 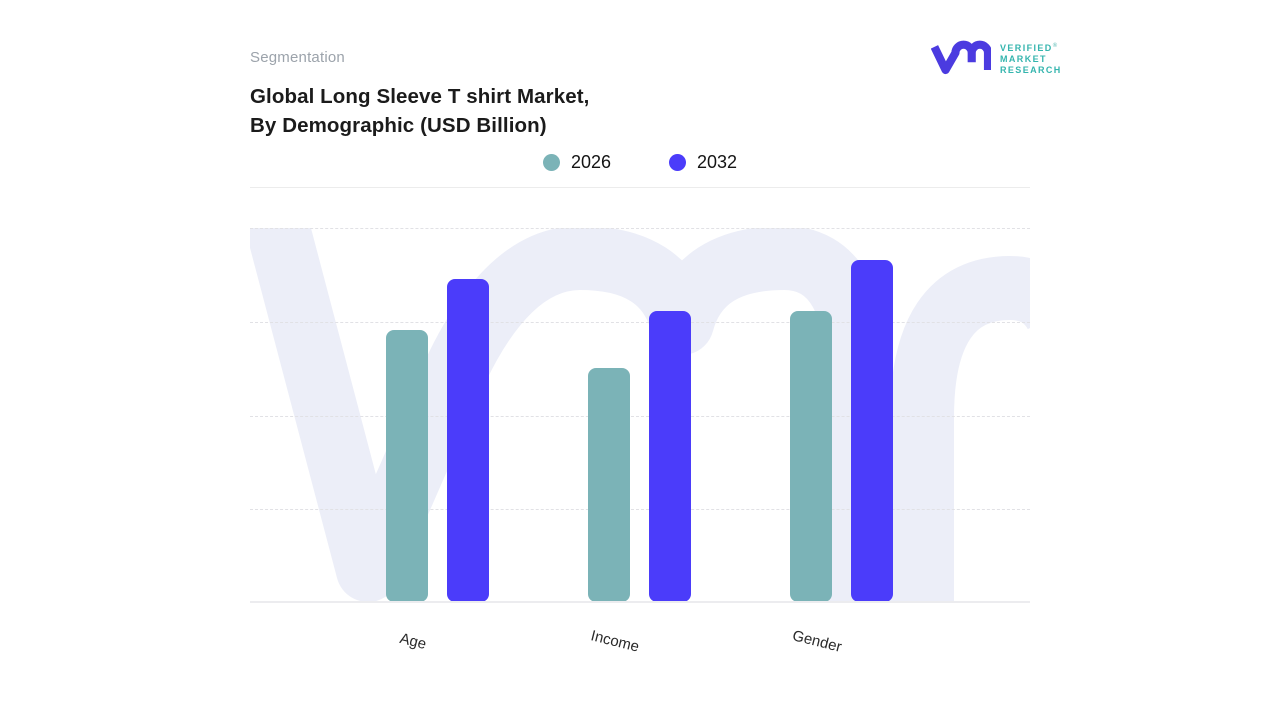 I want to click on legend: 2026 2032, so click(x=640, y=162).